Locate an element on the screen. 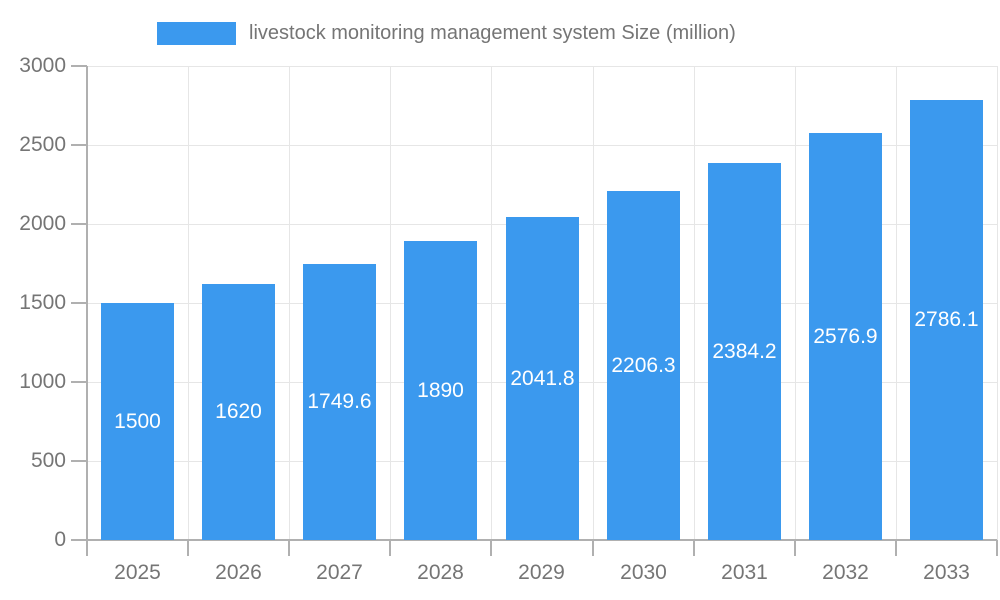 Image resolution: width=1000 pixels, height=600 pixels. bar-value-label: 2041.8 is located at coordinates (542, 378).